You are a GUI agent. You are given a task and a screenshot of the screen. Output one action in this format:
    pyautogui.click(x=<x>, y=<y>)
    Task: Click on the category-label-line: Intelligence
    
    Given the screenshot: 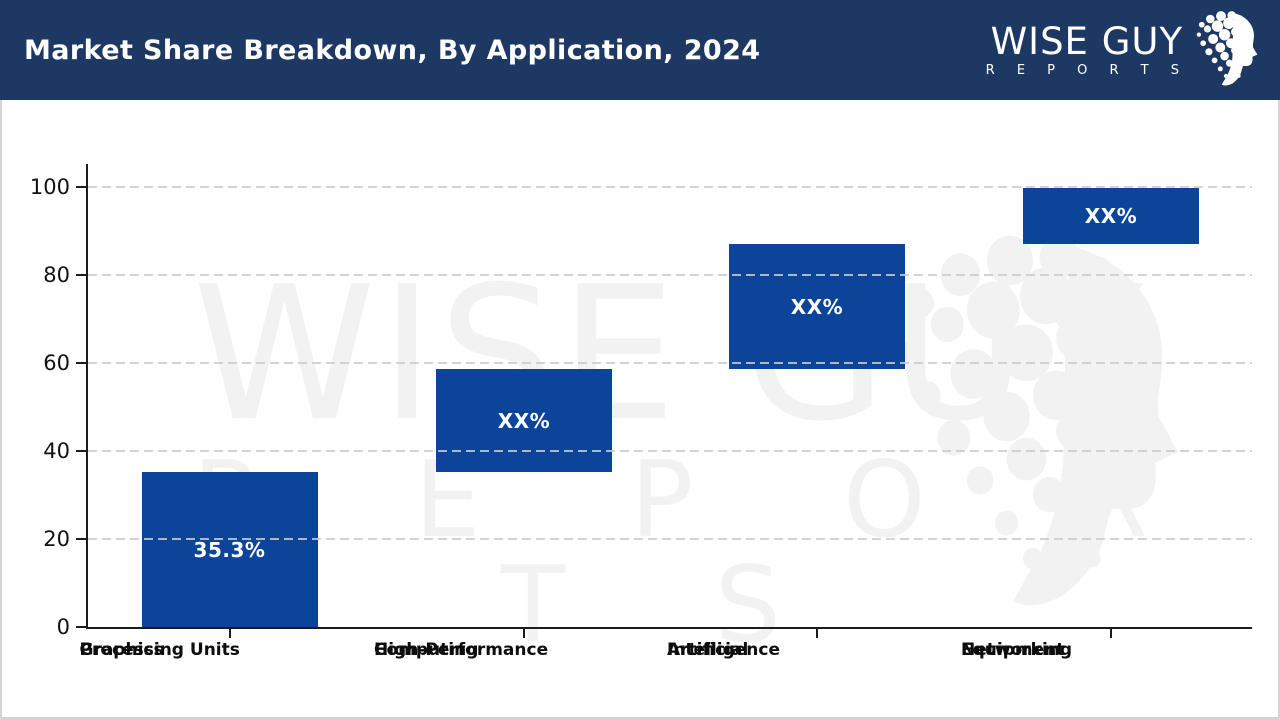 What is the action you would take?
    pyautogui.click(x=723, y=650)
    